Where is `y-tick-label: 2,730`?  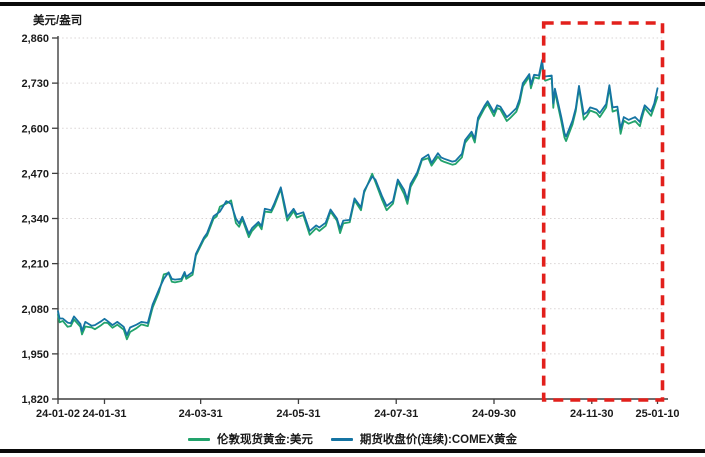
y-tick-label: 2,730 is located at coordinates (35, 84).